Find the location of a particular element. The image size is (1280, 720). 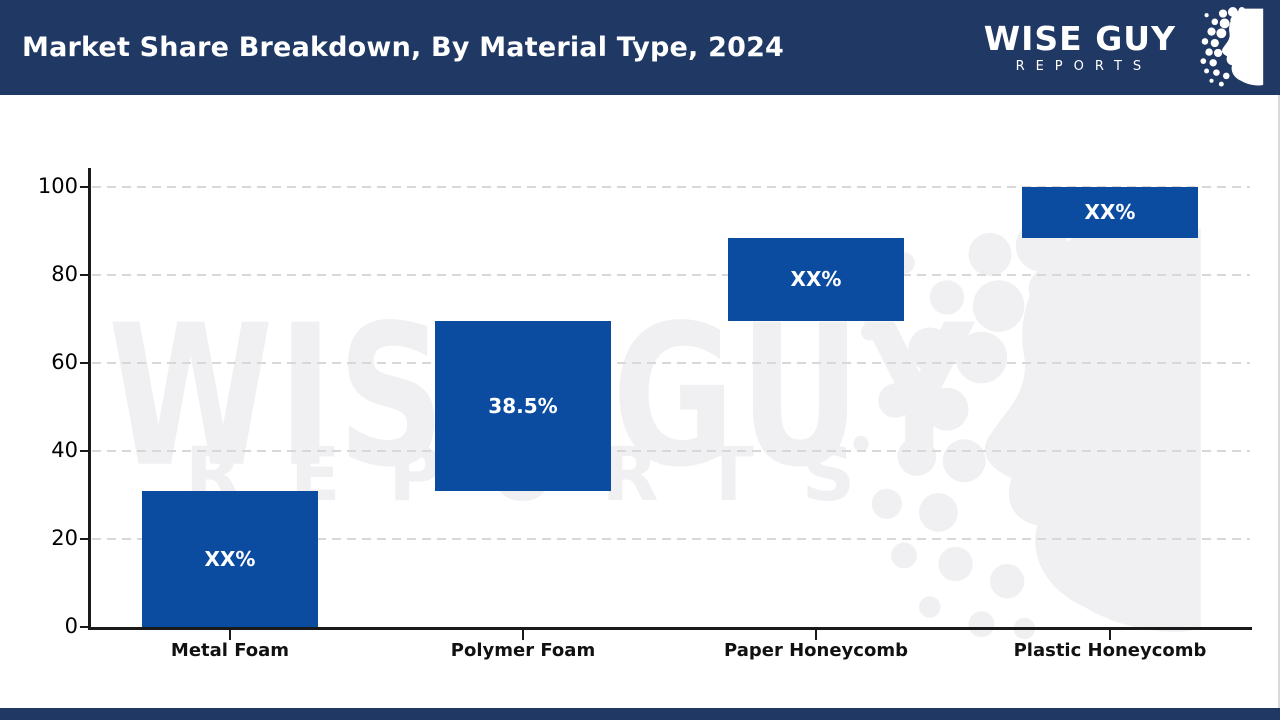

bar-plastic-honeycomb: XX% is located at coordinates (1110, 212).